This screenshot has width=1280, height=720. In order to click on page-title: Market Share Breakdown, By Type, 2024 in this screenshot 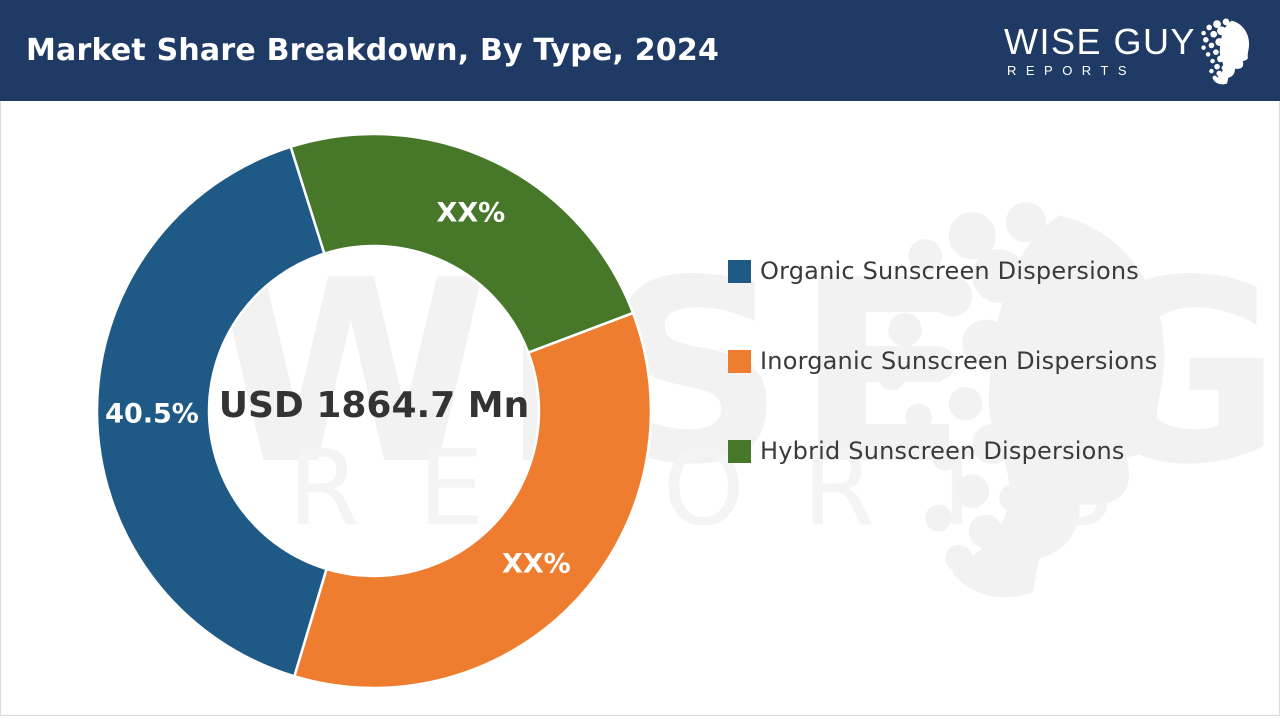, I will do `click(373, 50)`.